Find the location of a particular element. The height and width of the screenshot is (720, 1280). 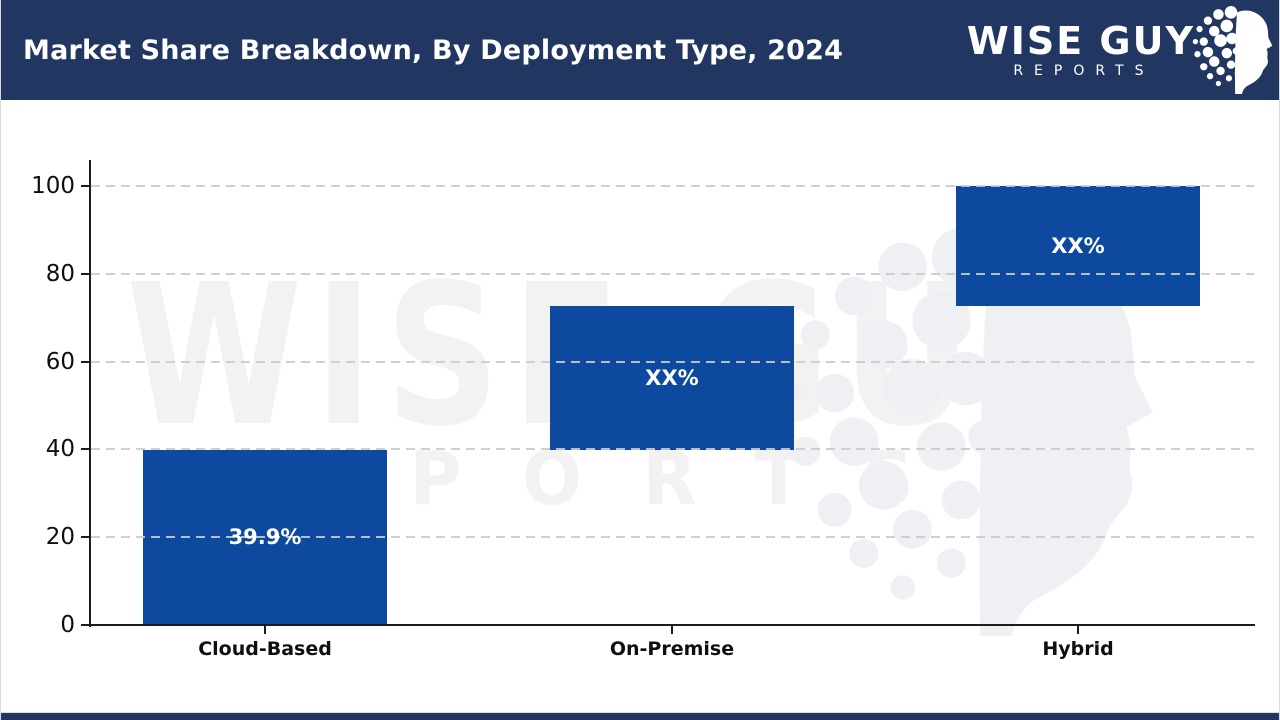

y-tick-label: 0 is located at coordinates (67, 625).